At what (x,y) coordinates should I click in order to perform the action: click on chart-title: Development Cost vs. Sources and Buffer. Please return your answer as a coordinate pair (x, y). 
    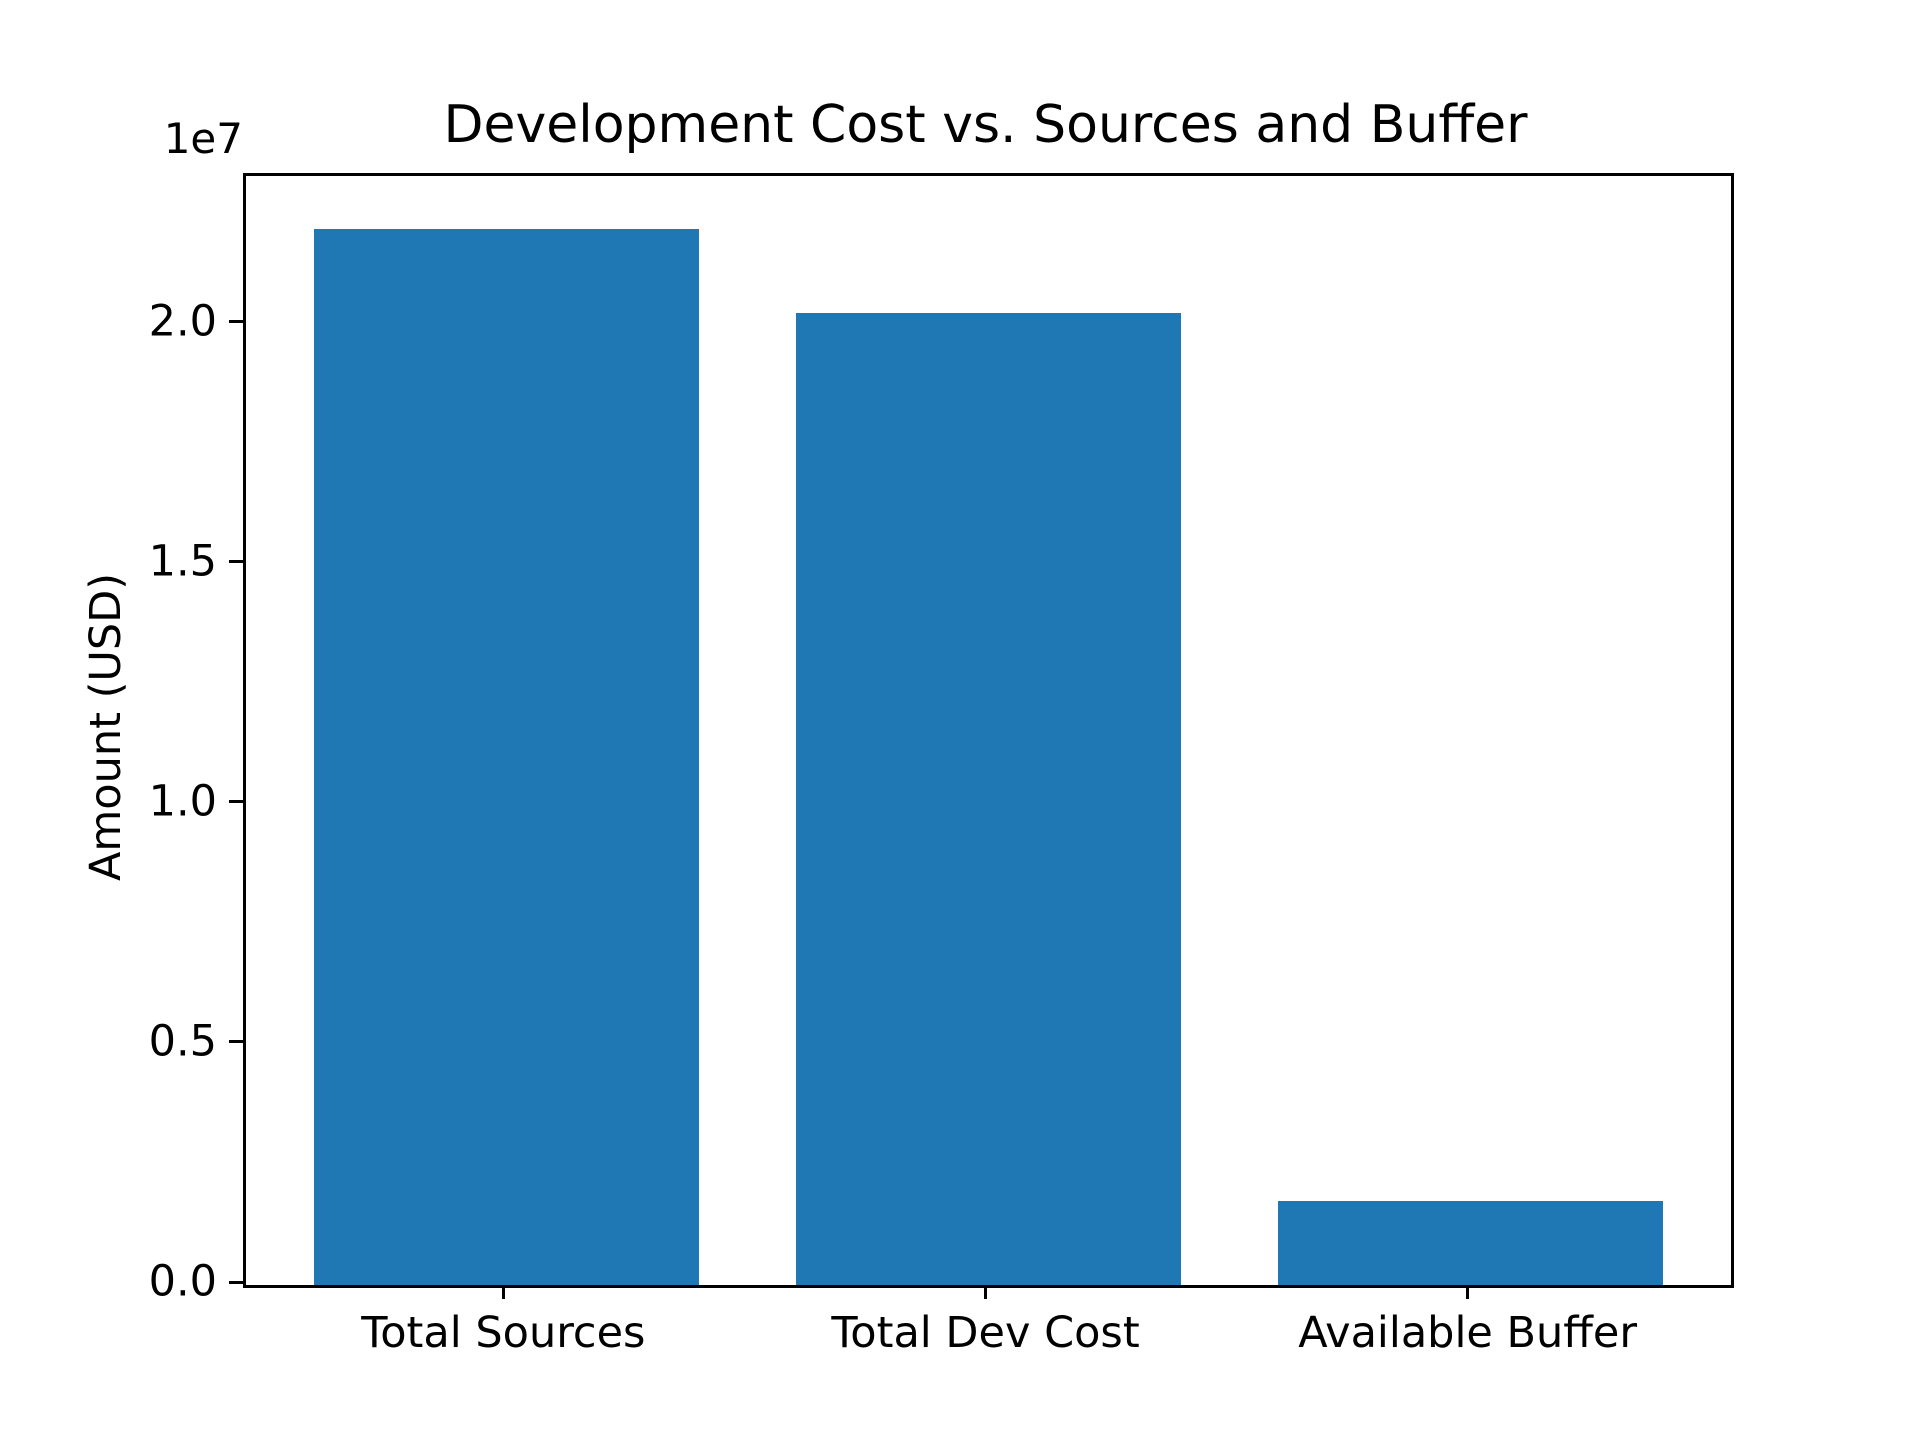
    Looking at the image, I should click on (985, 125).